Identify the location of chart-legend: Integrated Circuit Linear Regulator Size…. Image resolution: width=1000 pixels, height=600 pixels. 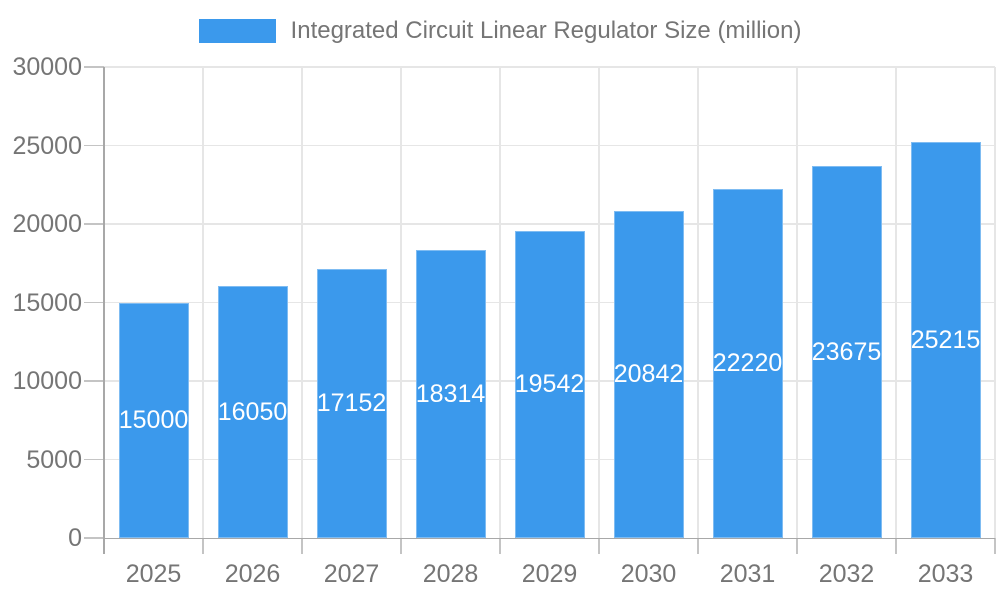
(500, 31).